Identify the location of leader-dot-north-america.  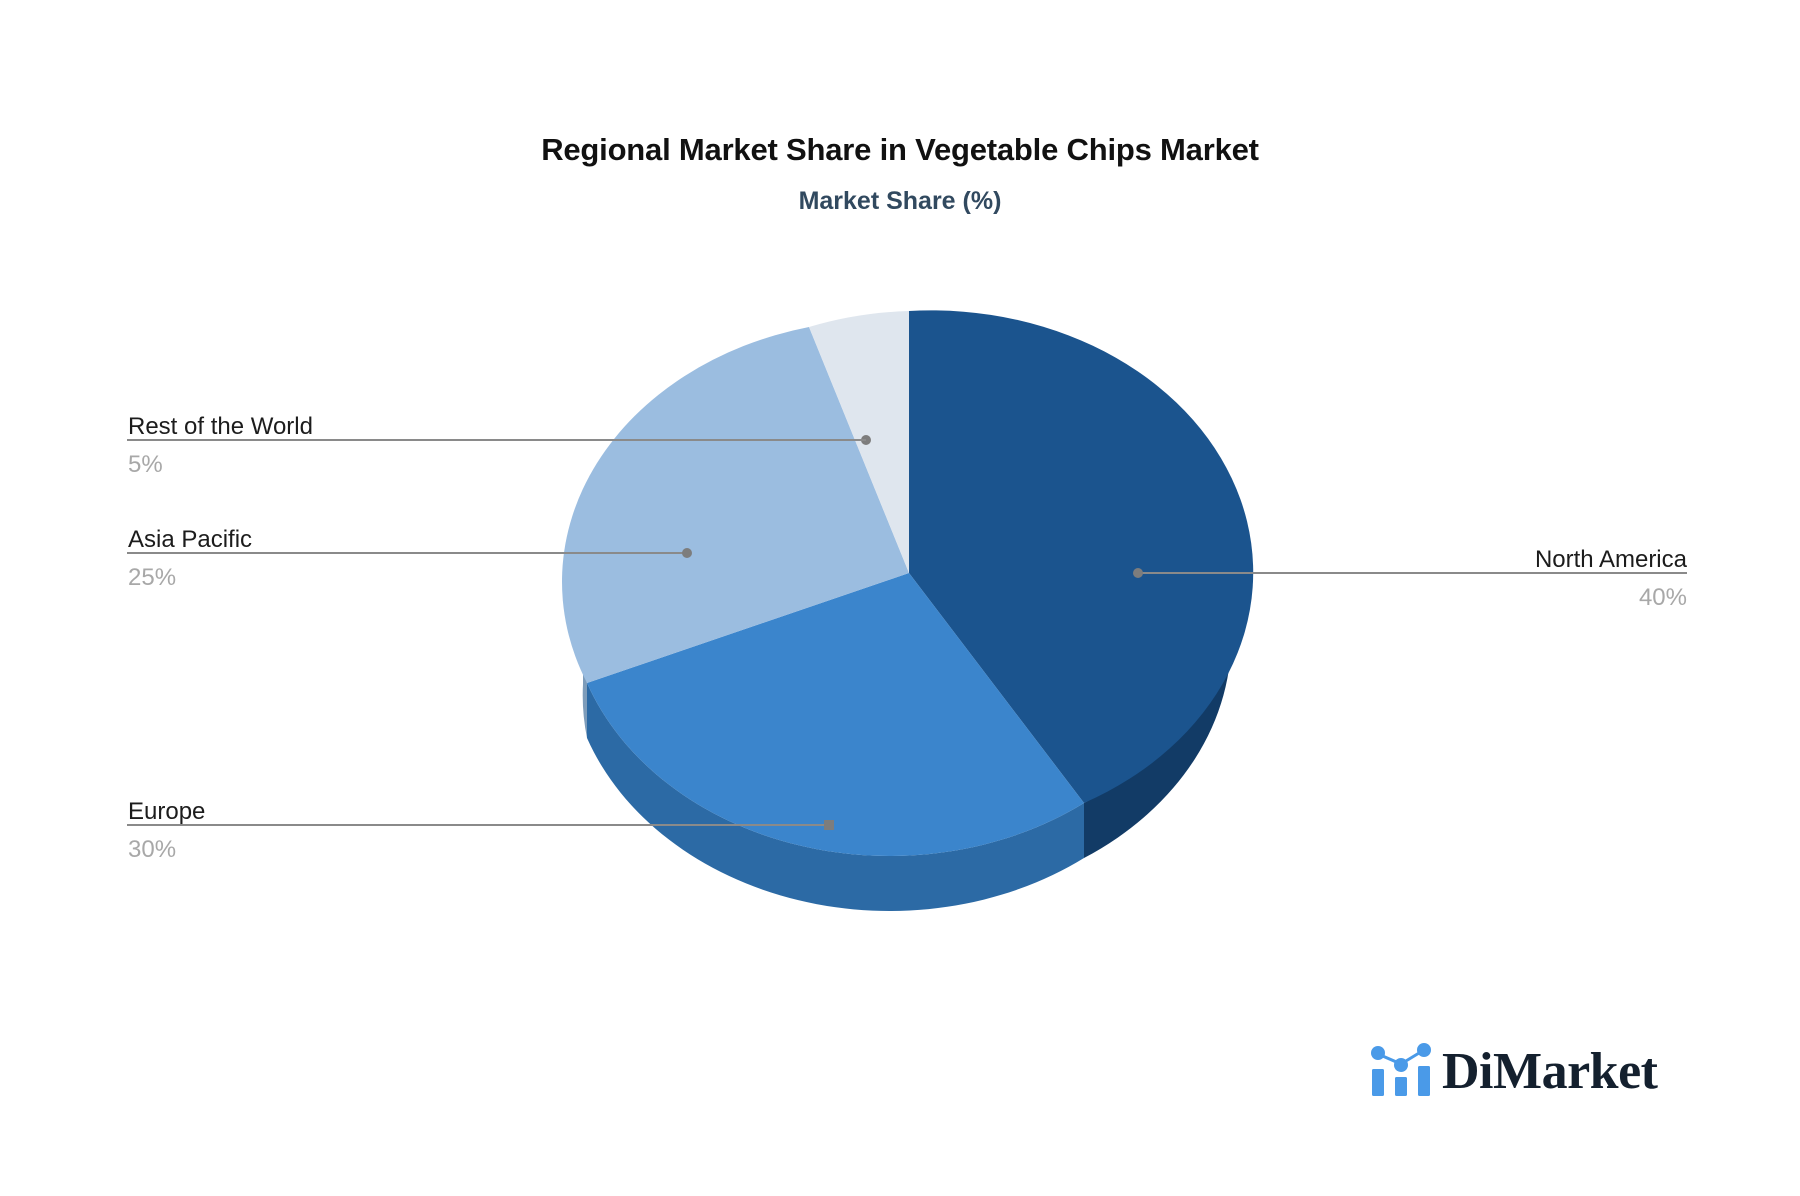
(1138, 573).